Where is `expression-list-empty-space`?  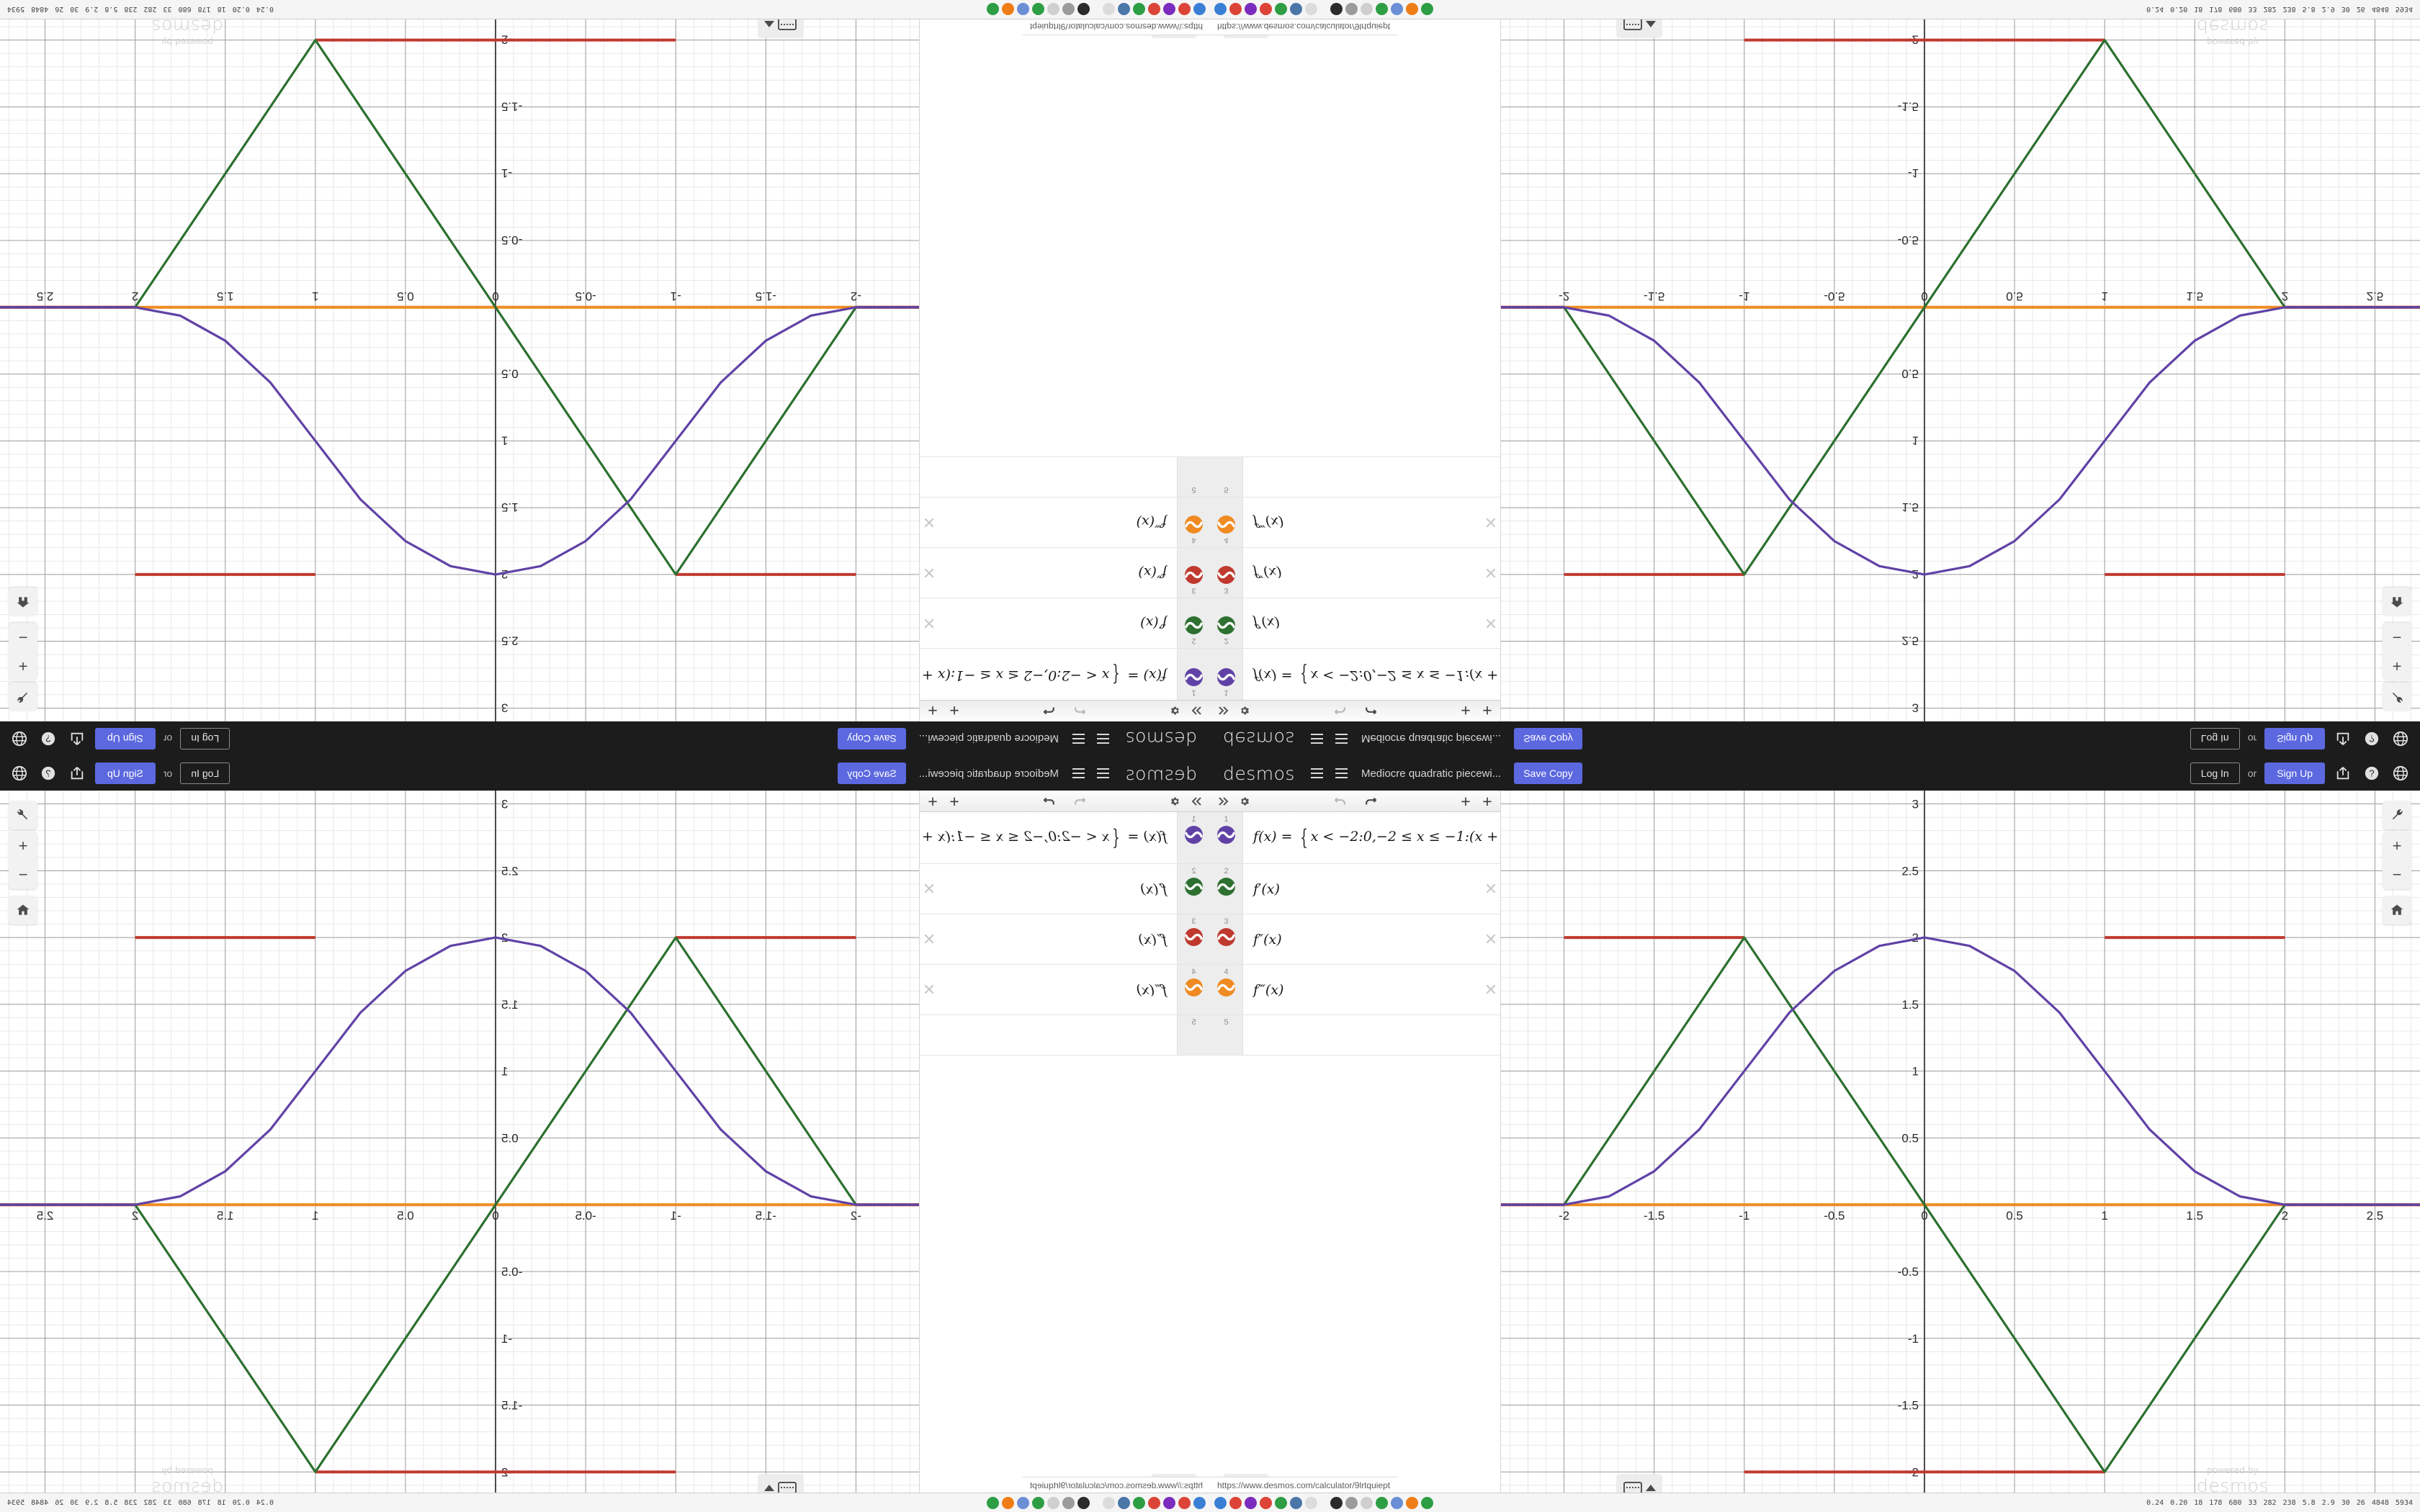
expression-list-empty-space is located at coordinates (1355, 1284).